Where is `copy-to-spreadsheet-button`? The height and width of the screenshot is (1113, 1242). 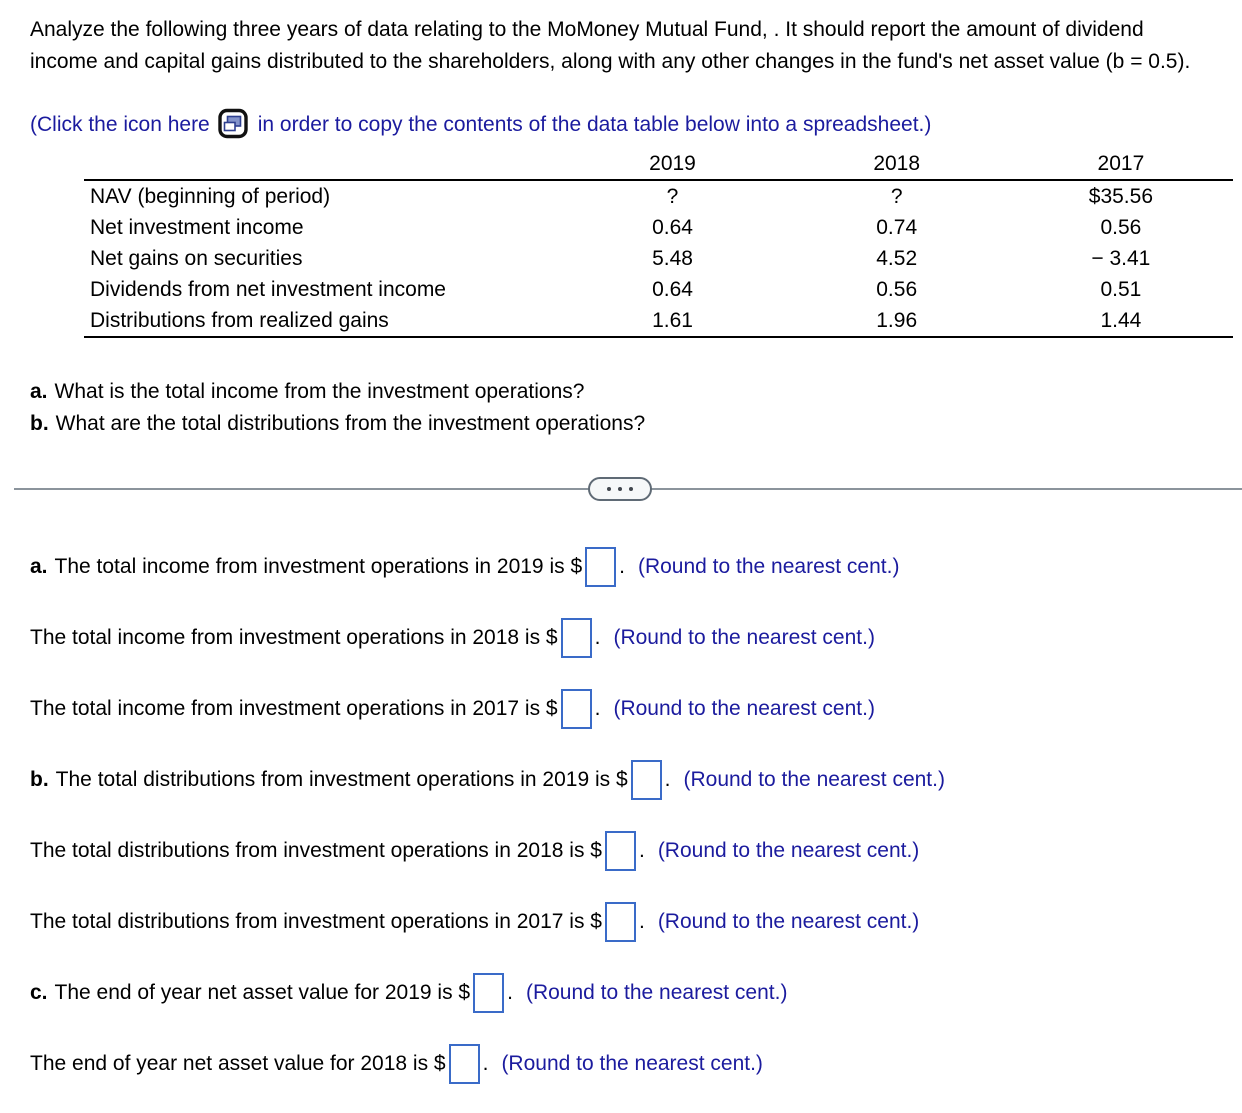
copy-to-spreadsheet-button is located at coordinates (233, 125).